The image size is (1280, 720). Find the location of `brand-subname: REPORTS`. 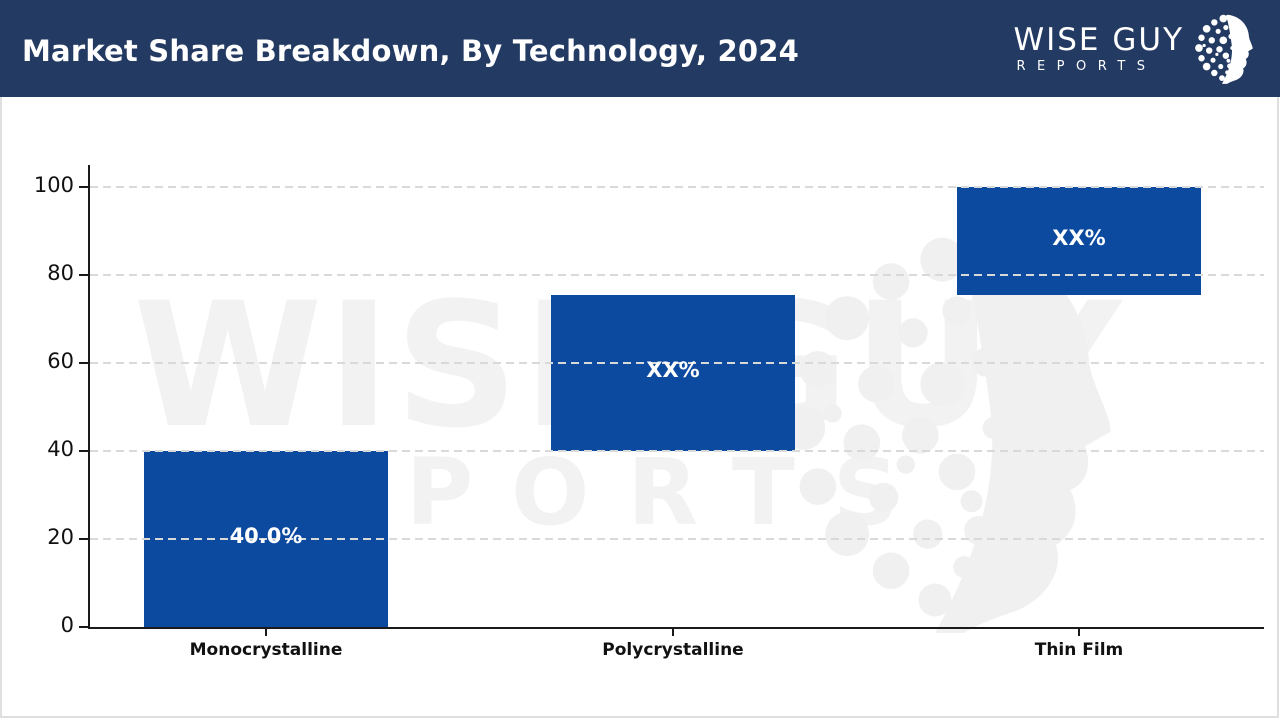

brand-subname: REPORTS is located at coordinates (1086, 66).